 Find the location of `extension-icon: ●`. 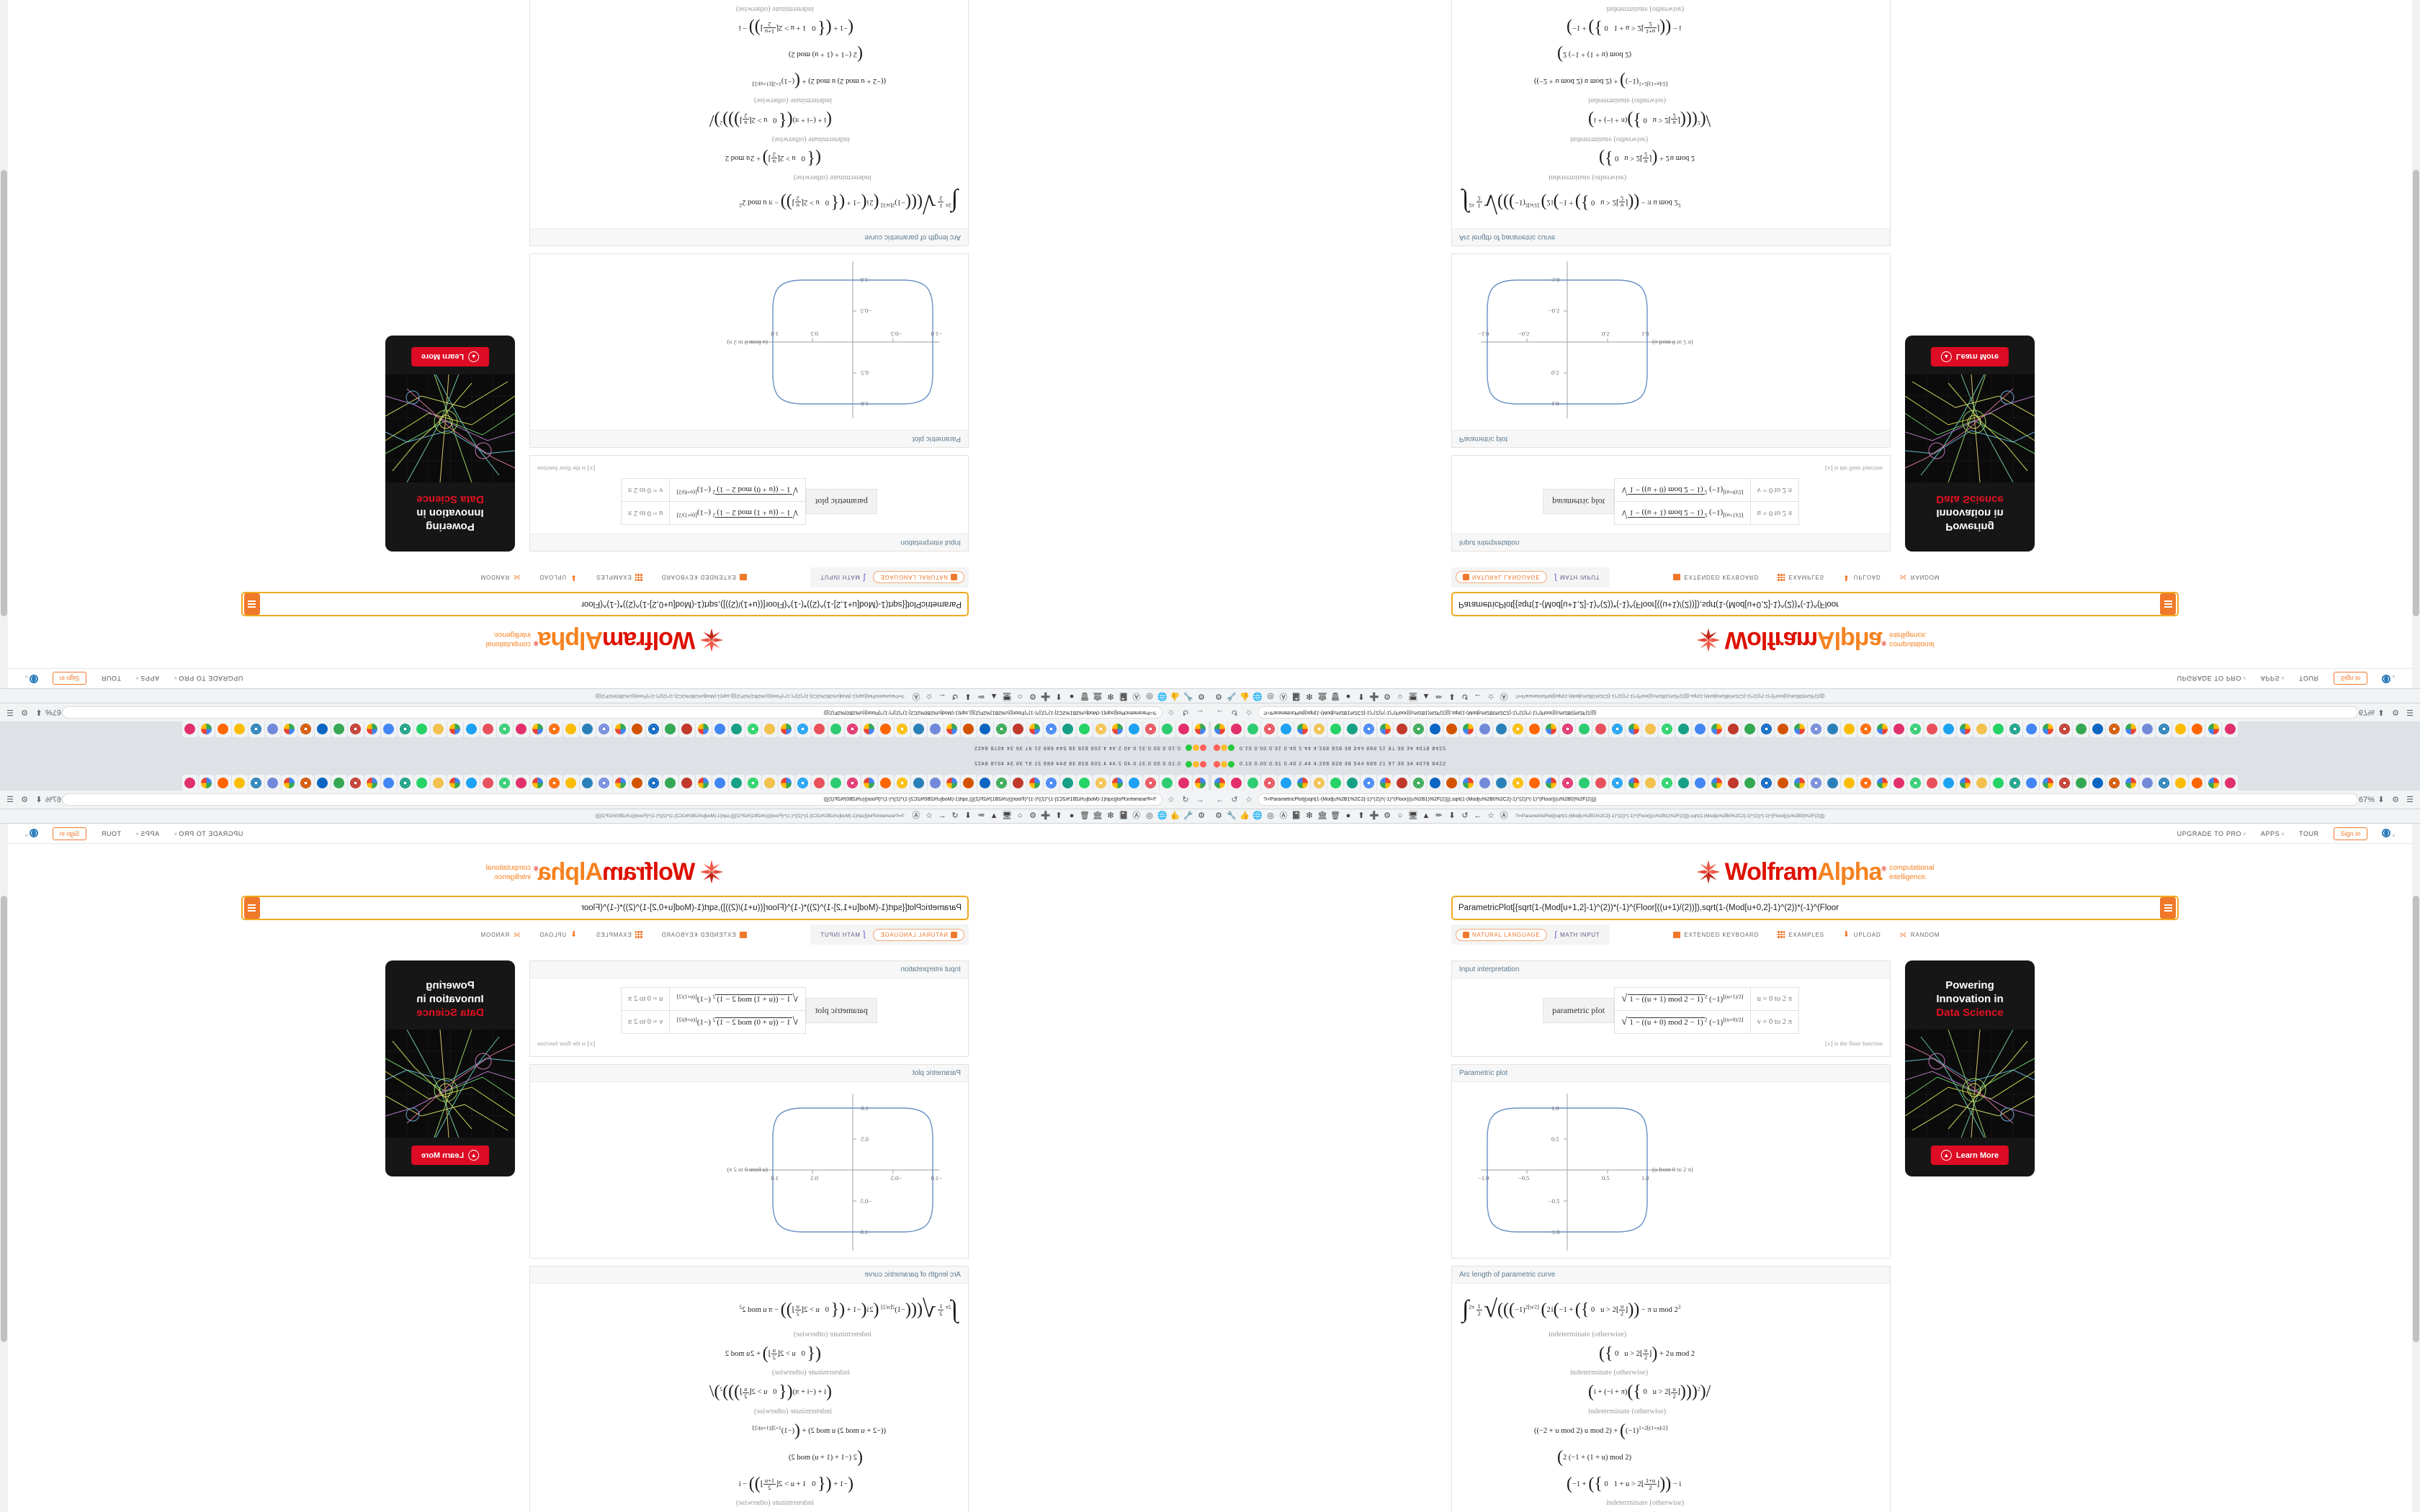

extension-icon: ● is located at coordinates (1348, 696).